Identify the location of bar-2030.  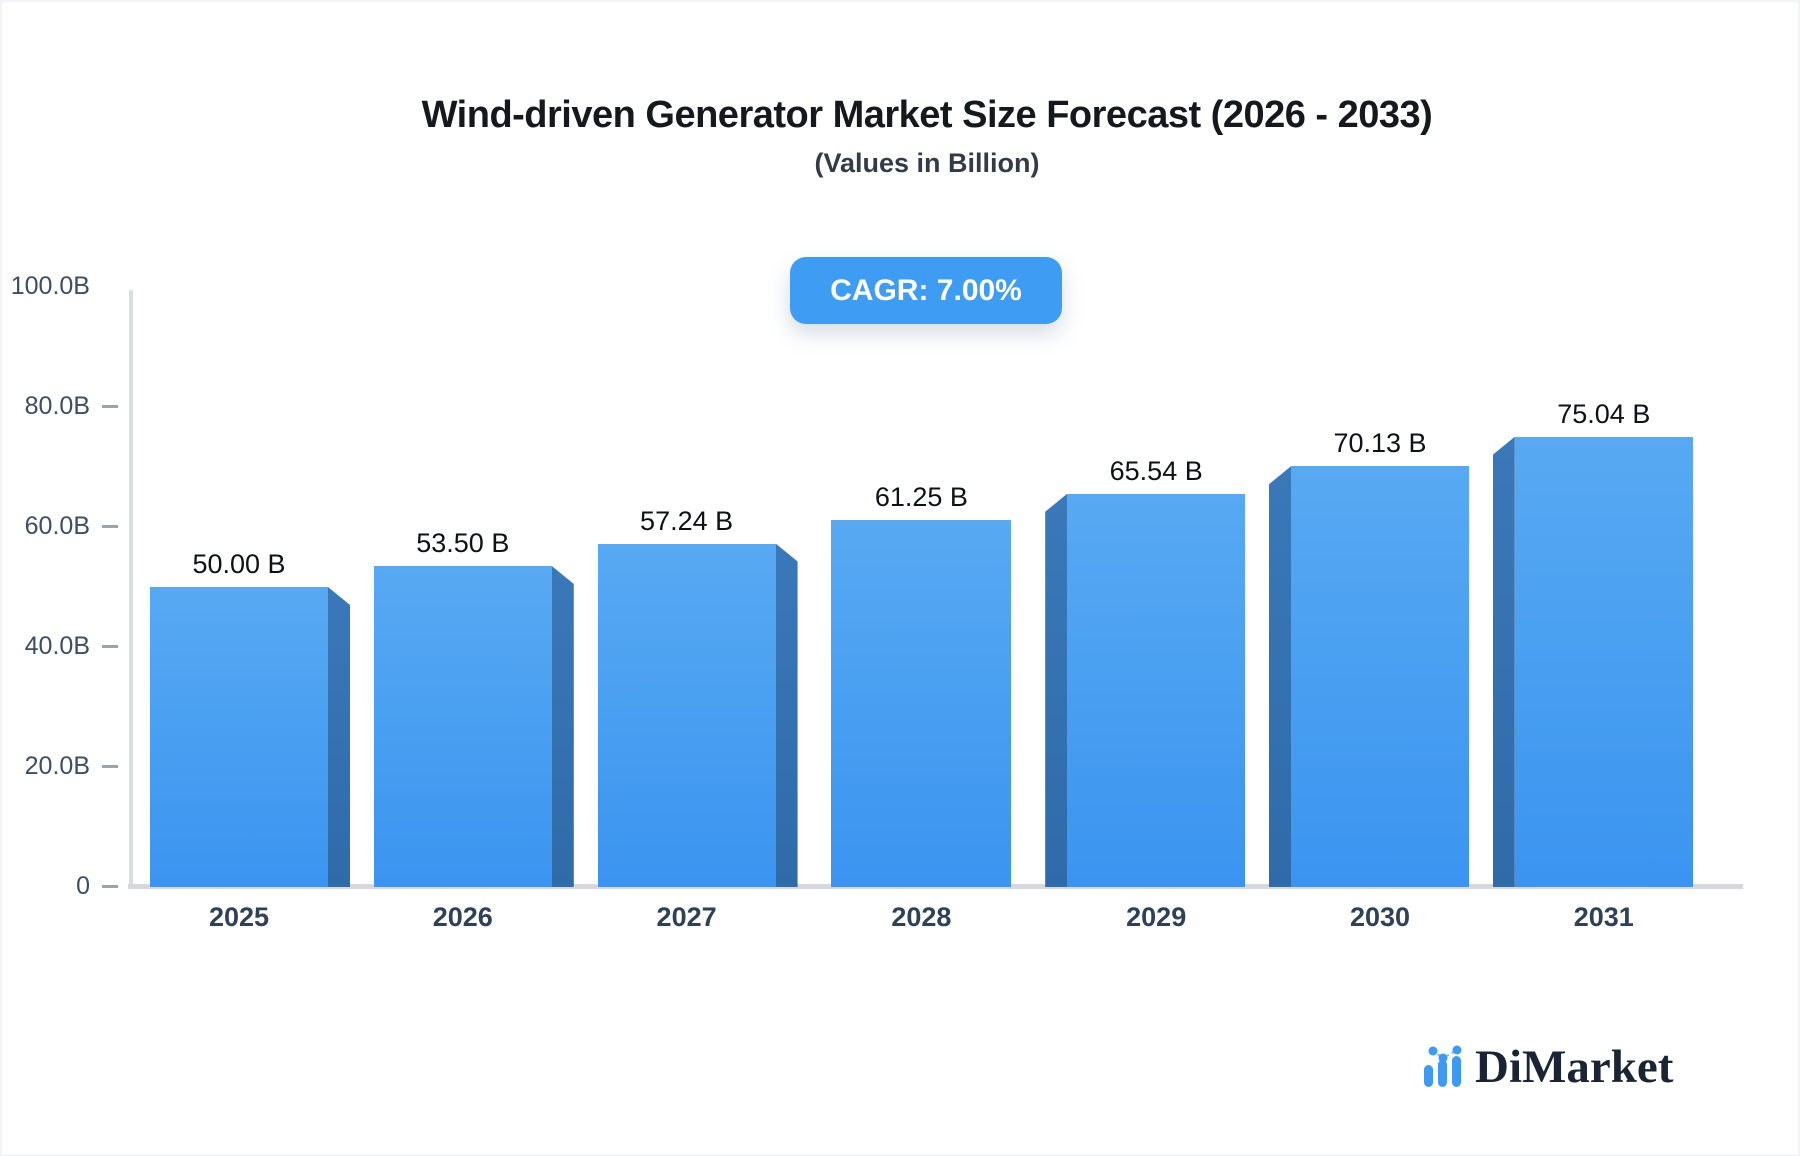
(1380, 676).